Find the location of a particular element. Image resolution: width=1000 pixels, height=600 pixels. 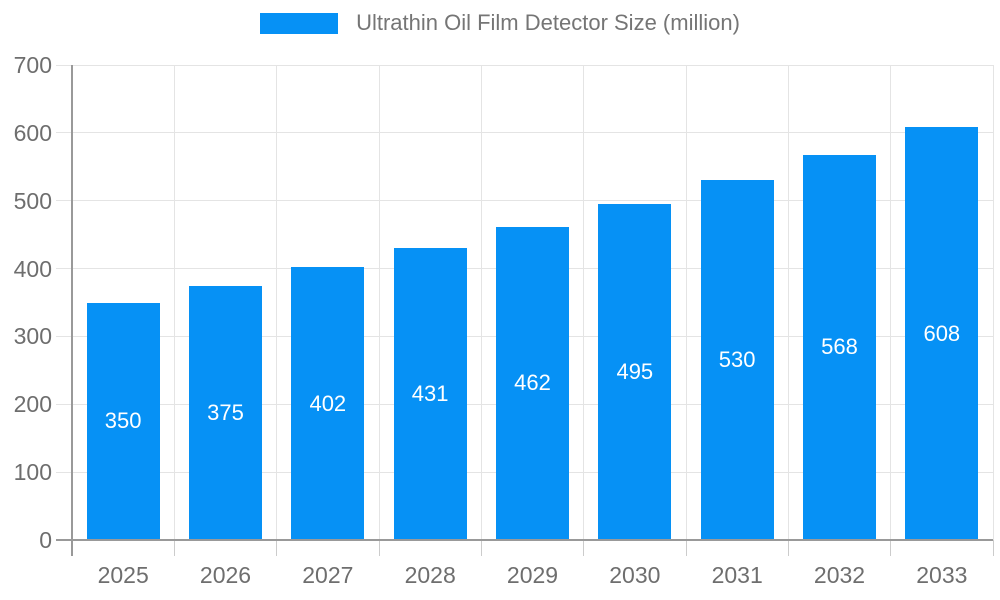

x-axis-label: 2031 is located at coordinates (737, 575).